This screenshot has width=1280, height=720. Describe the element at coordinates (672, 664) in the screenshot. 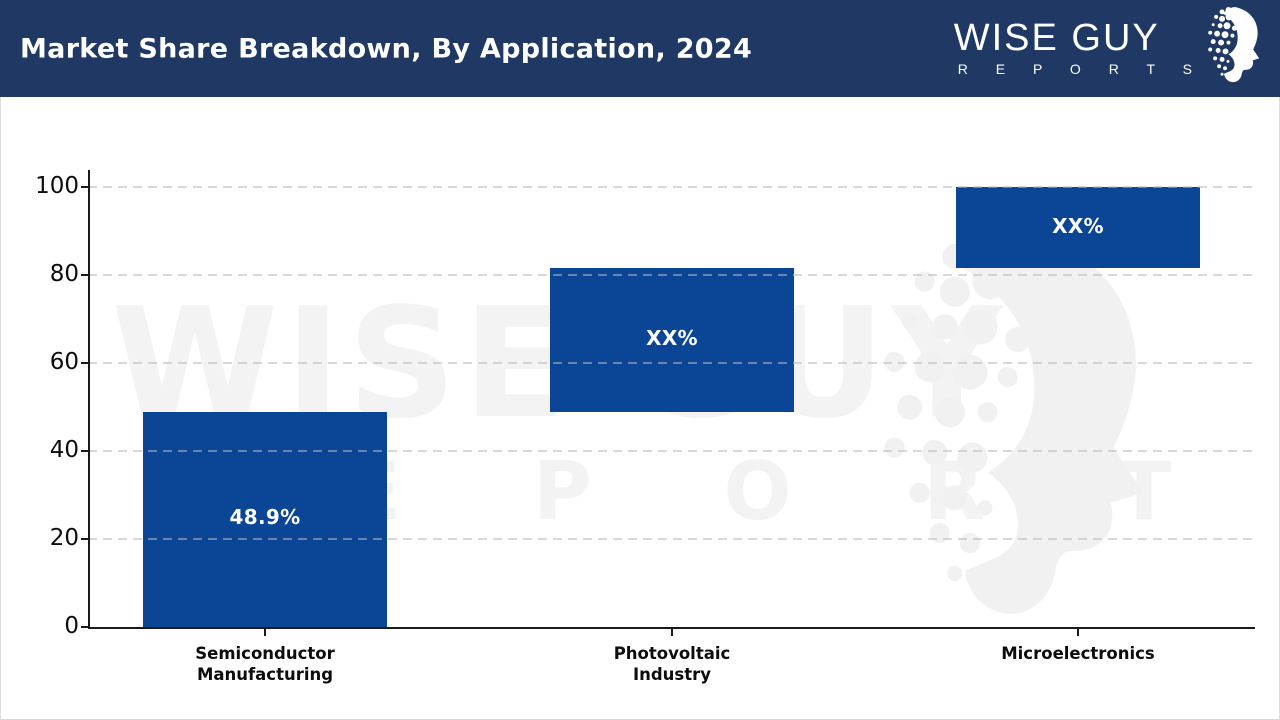

I see `xcat-label-2: Photovoltaic Industry` at that location.